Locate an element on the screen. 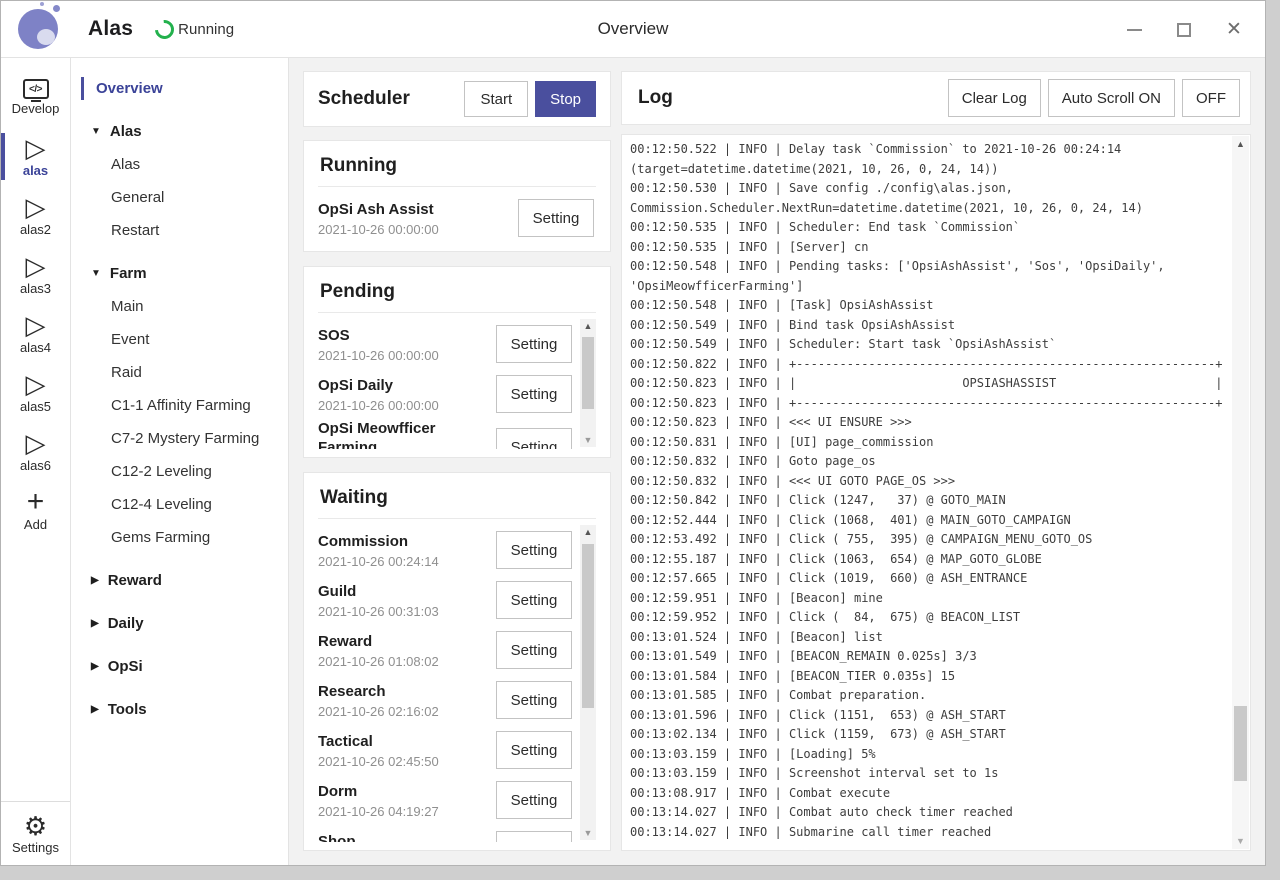  menu-item-general: General is located at coordinates (138, 197).